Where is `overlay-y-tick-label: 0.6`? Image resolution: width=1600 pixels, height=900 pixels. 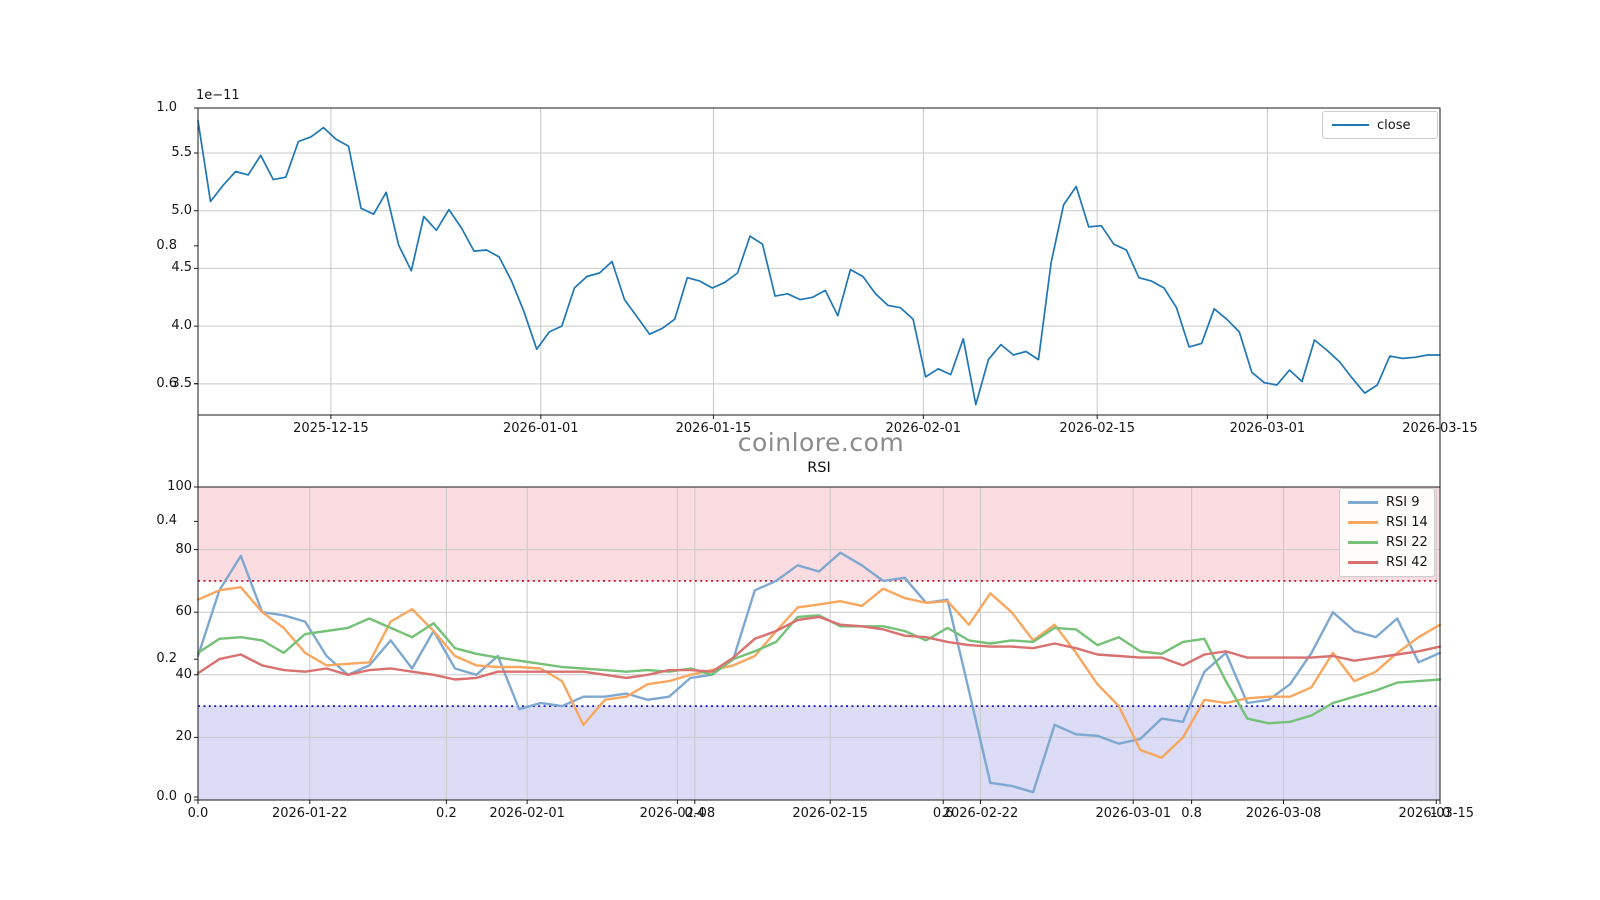 overlay-y-tick-label: 0.6 is located at coordinates (166, 383).